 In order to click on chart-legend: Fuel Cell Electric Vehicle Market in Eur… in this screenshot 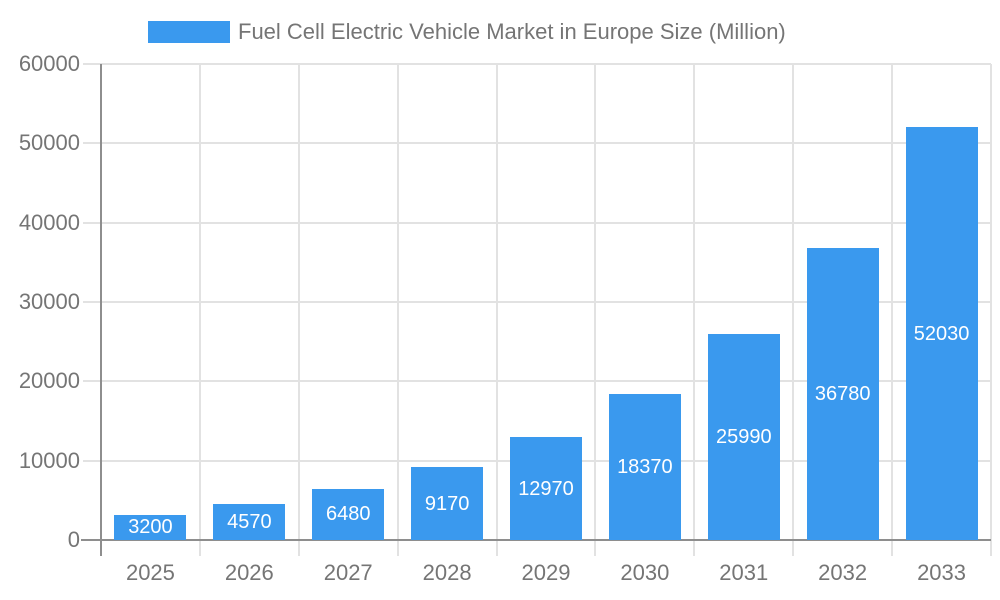, I will do `click(467, 32)`.